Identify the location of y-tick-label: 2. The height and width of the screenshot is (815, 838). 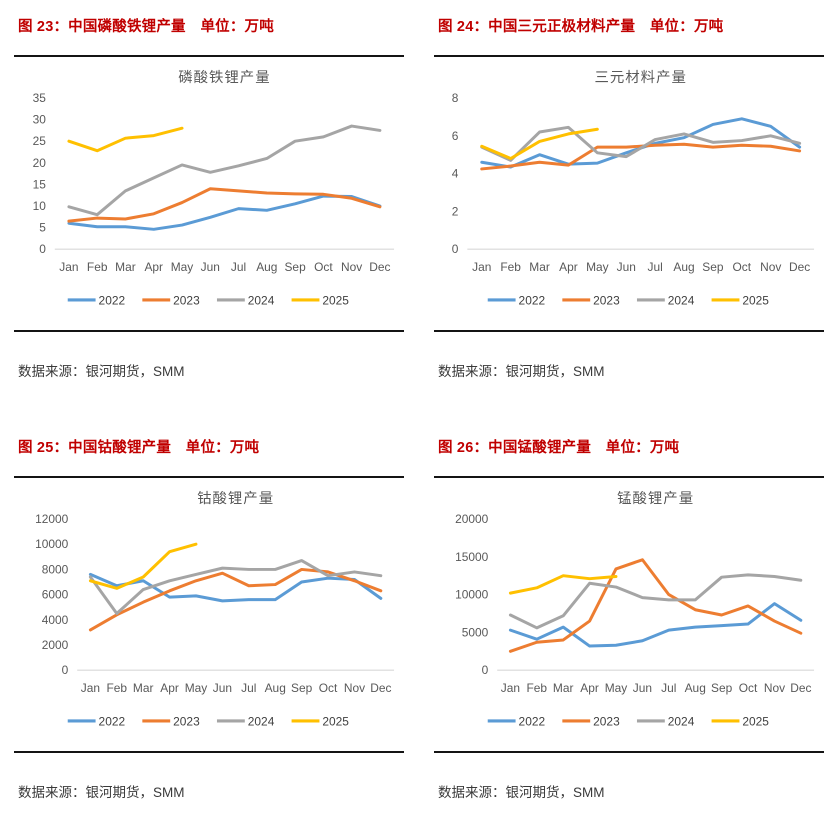
(455, 211).